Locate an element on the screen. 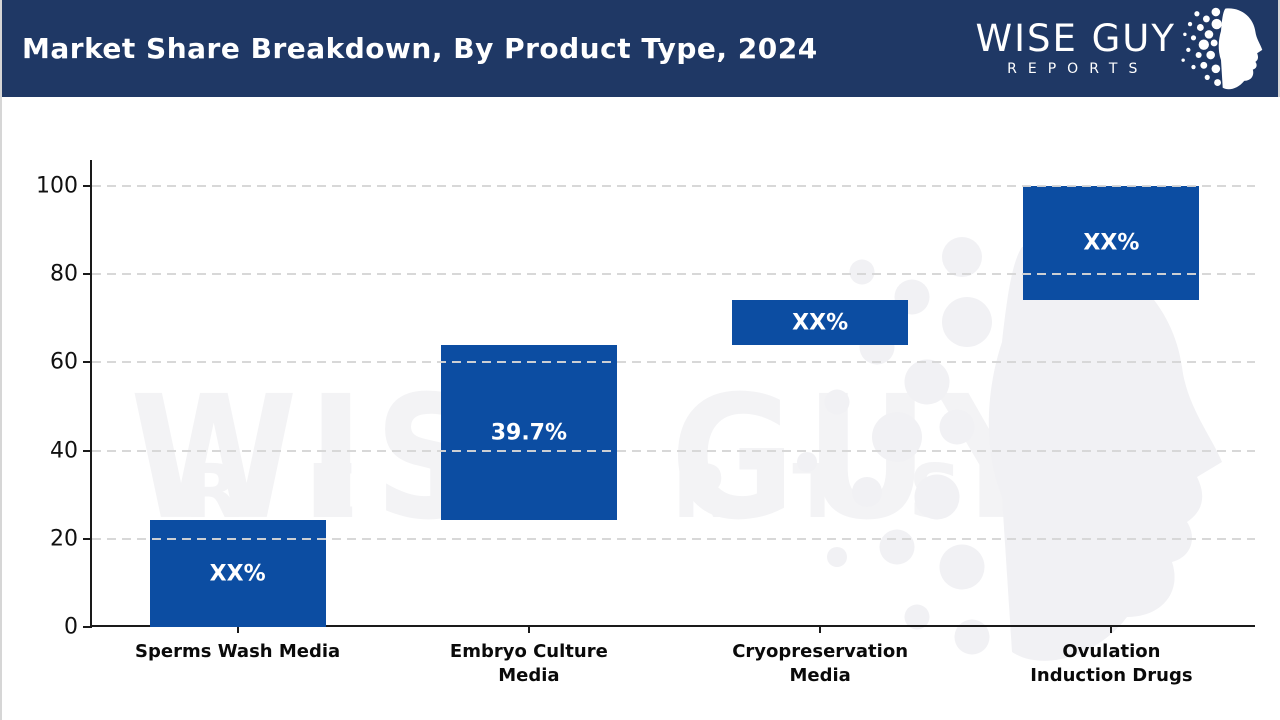 This screenshot has height=720, width=1280. y-tick-label: 20 is located at coordinates (64, 539).